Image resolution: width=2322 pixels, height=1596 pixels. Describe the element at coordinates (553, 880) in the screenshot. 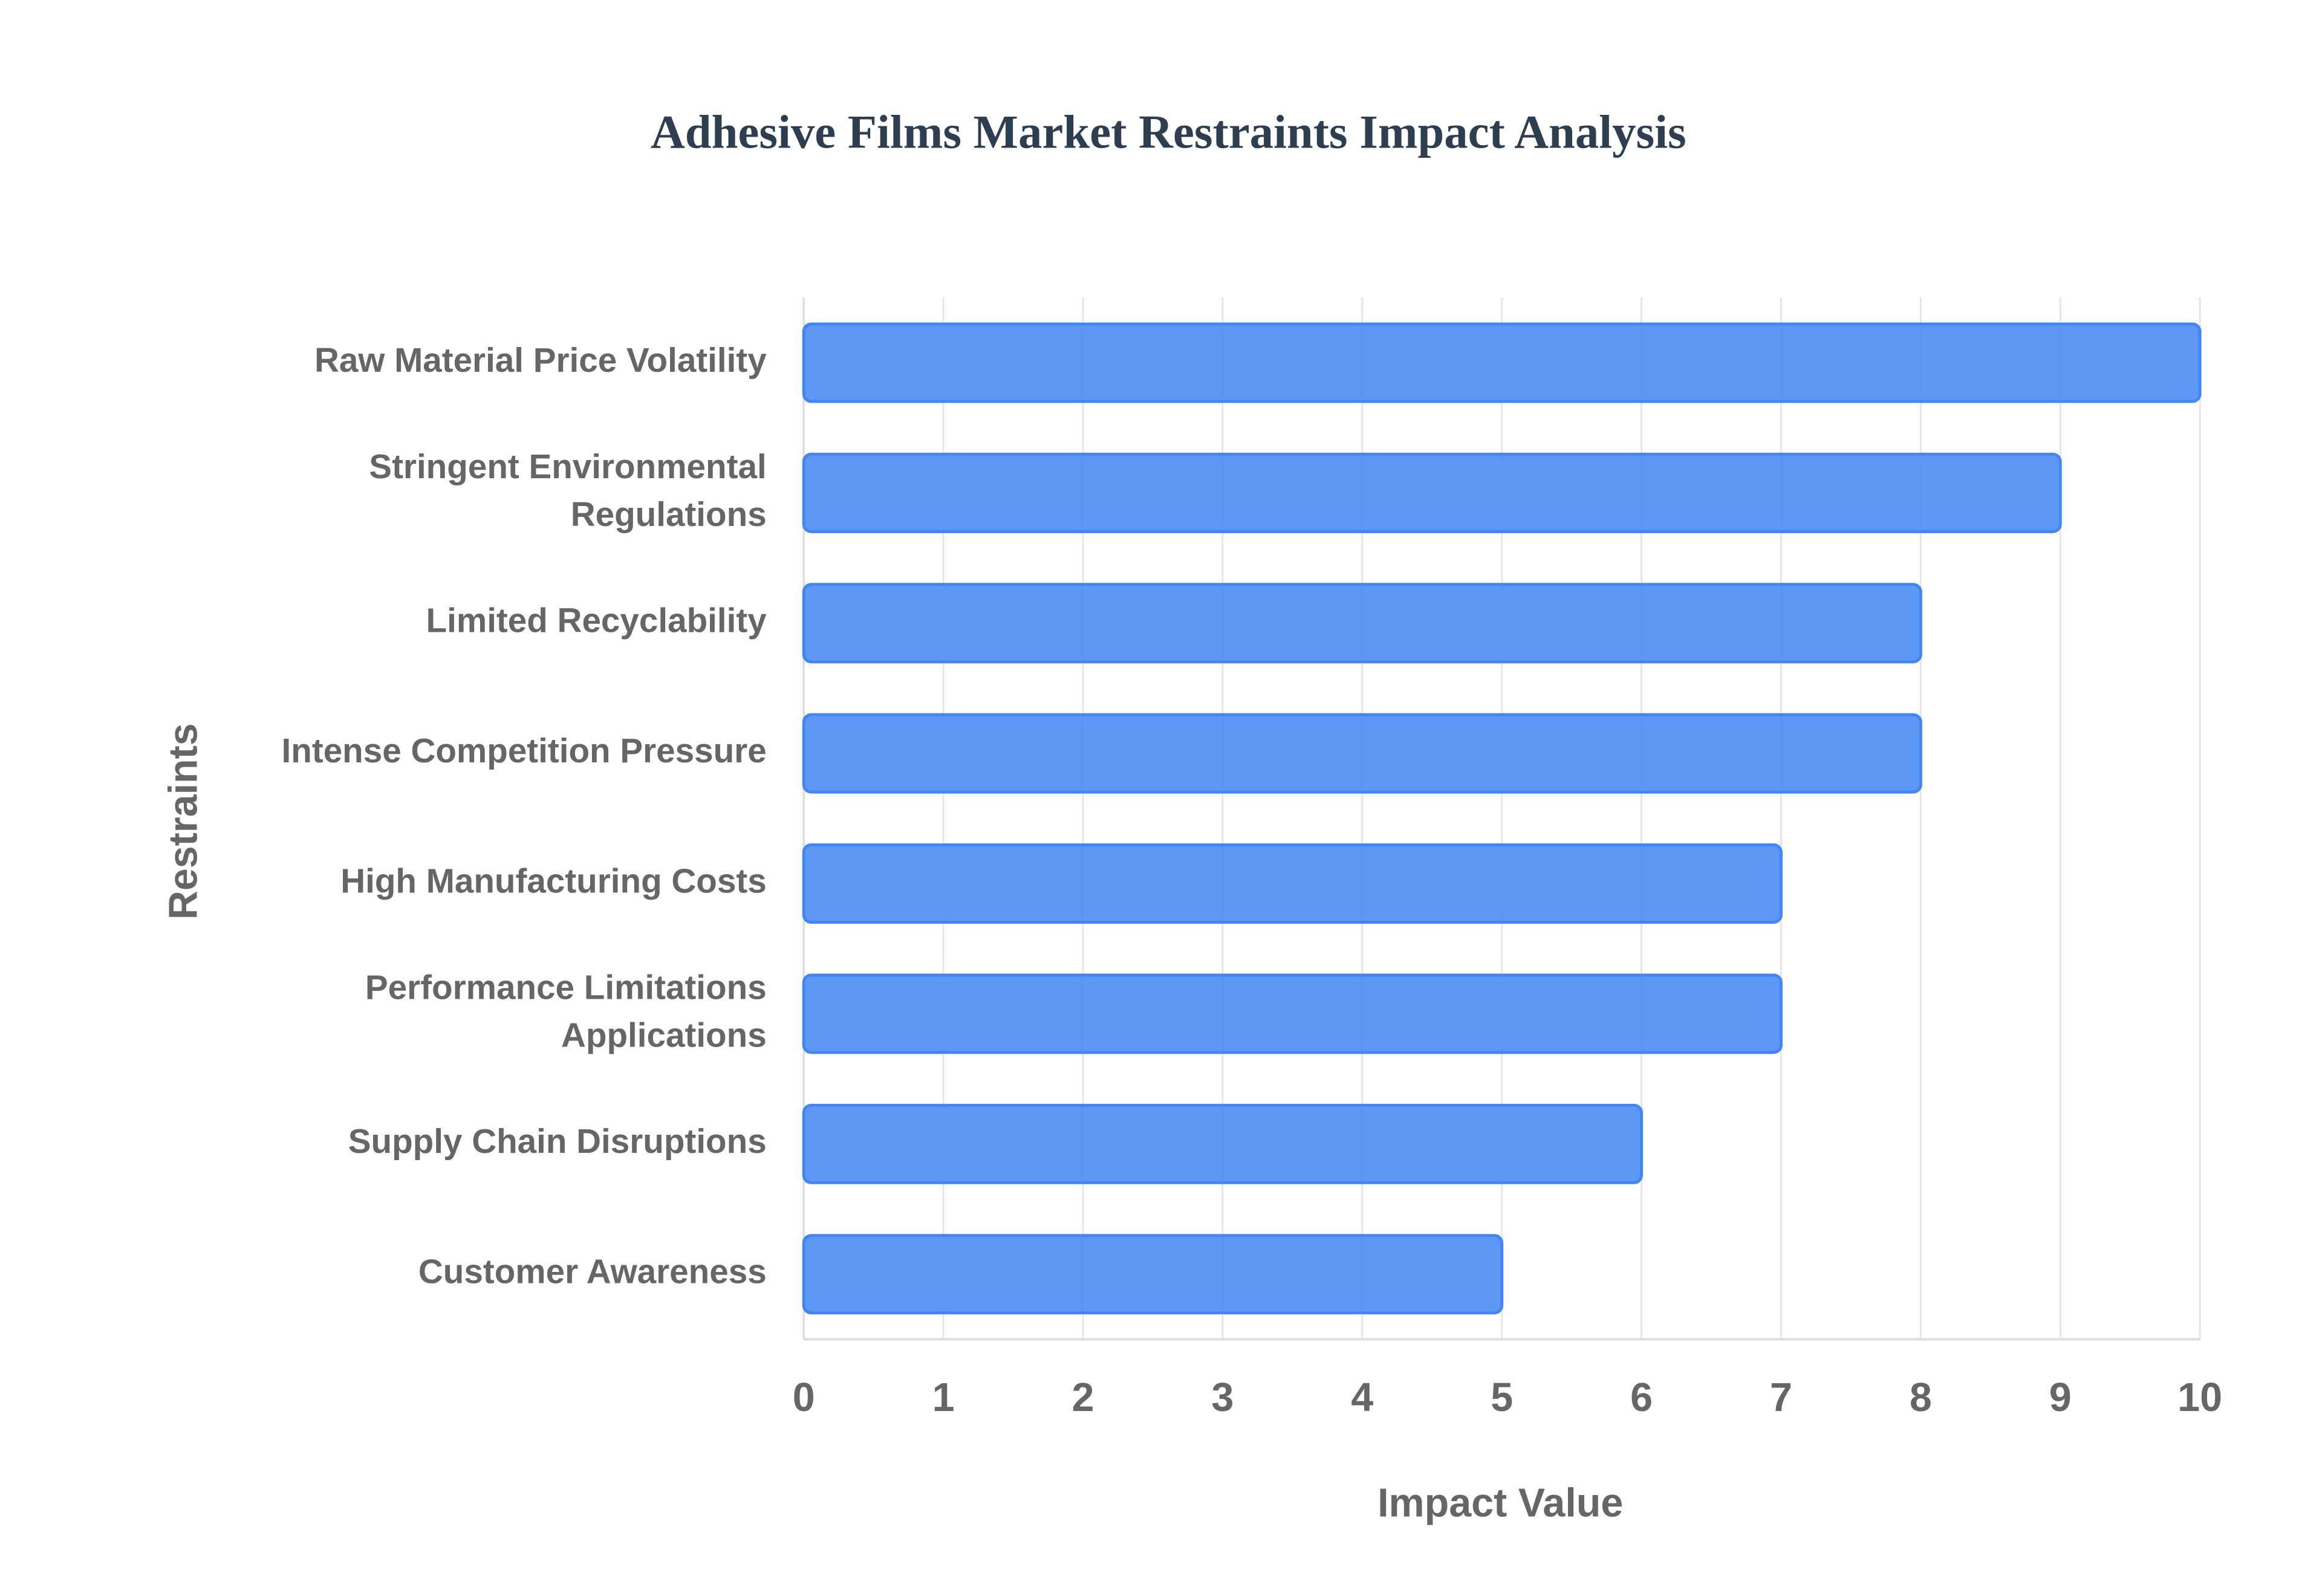

I see `y-tick-label: High Manufacturing Costs` at that location.